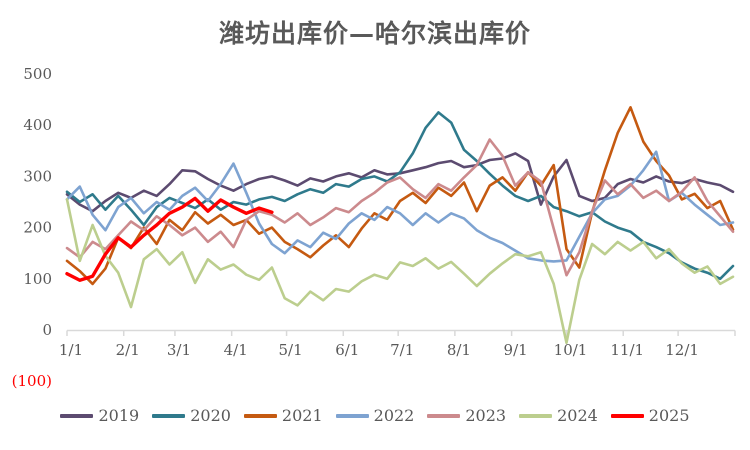 Image resolution: width=750 pixels, height=450 pixels. What do you see at coordinates (352, 416) in the screenshot?
I see `legend-swatch-2022` at bounding box center [352, 416].